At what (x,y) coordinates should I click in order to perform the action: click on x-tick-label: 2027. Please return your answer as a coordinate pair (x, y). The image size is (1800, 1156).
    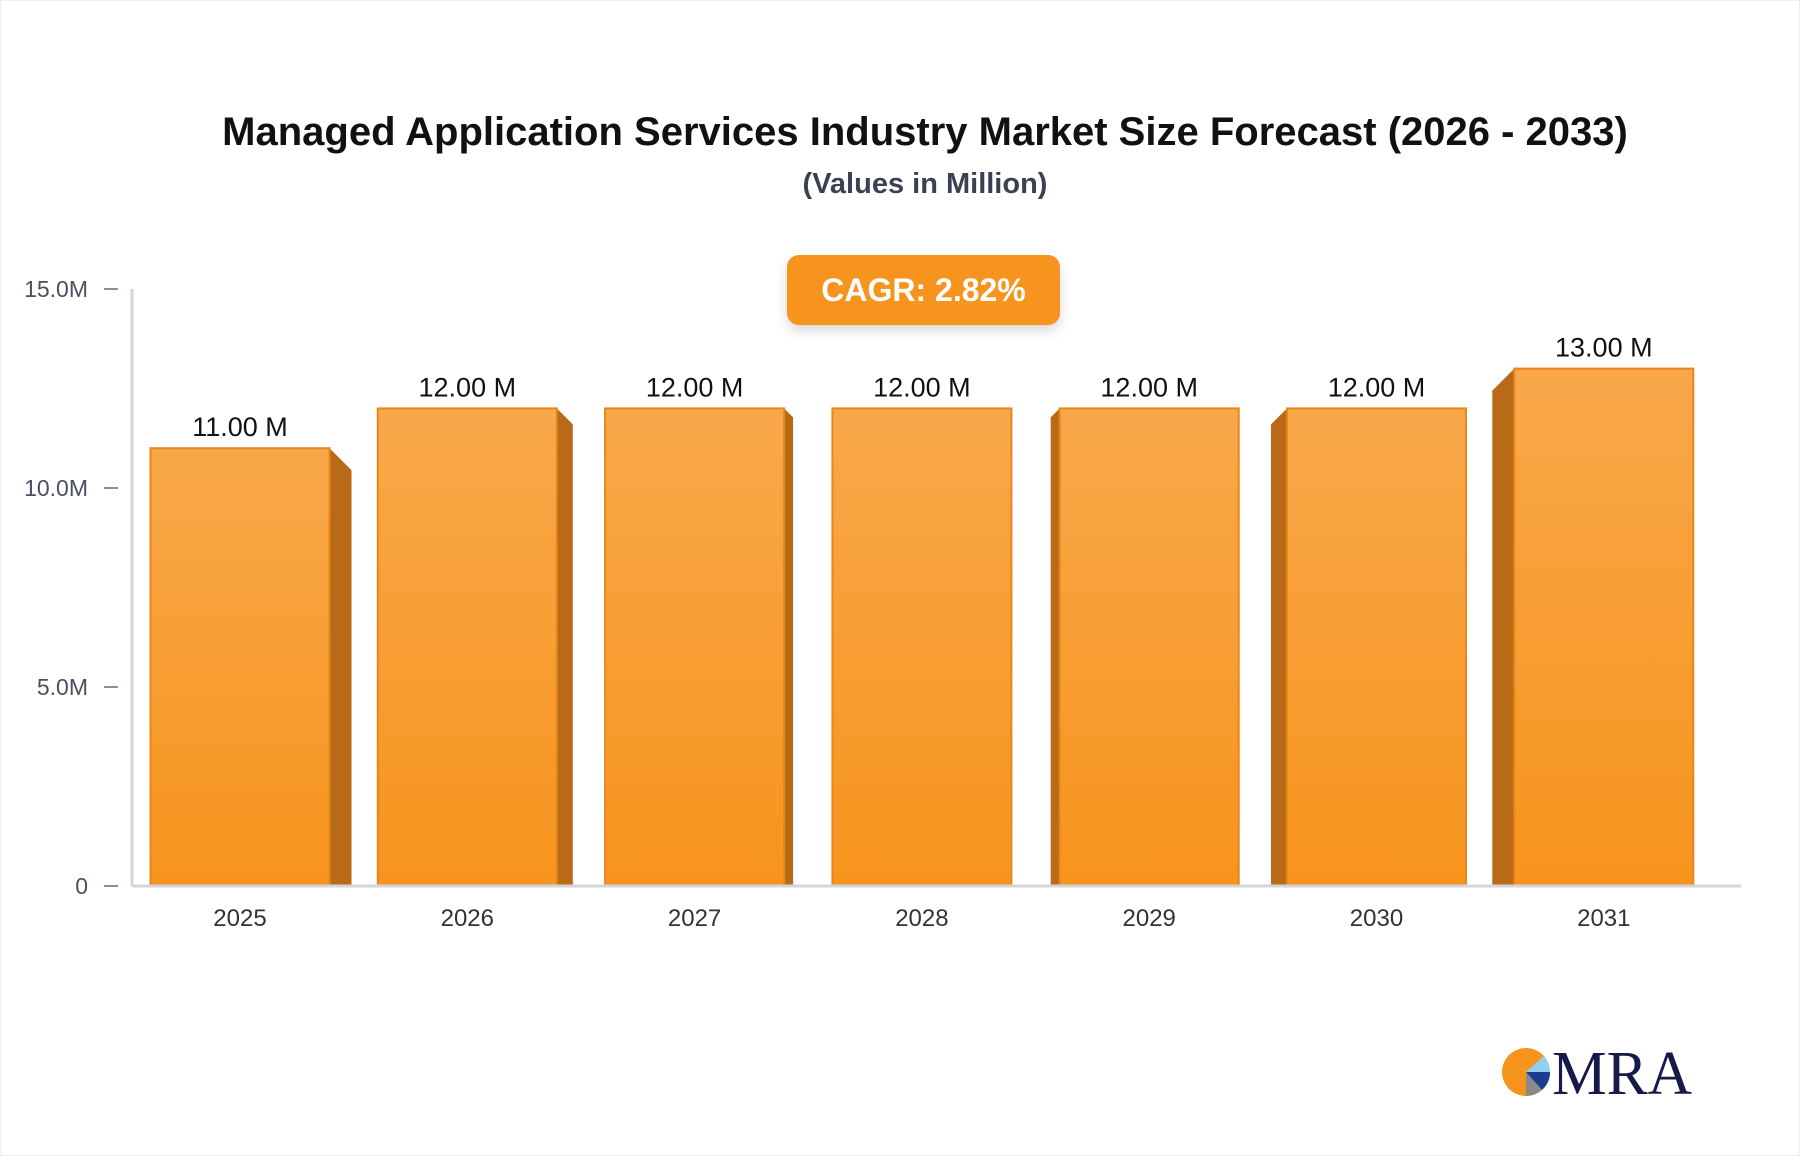
    Looking at the image, I should click on (694, 918).